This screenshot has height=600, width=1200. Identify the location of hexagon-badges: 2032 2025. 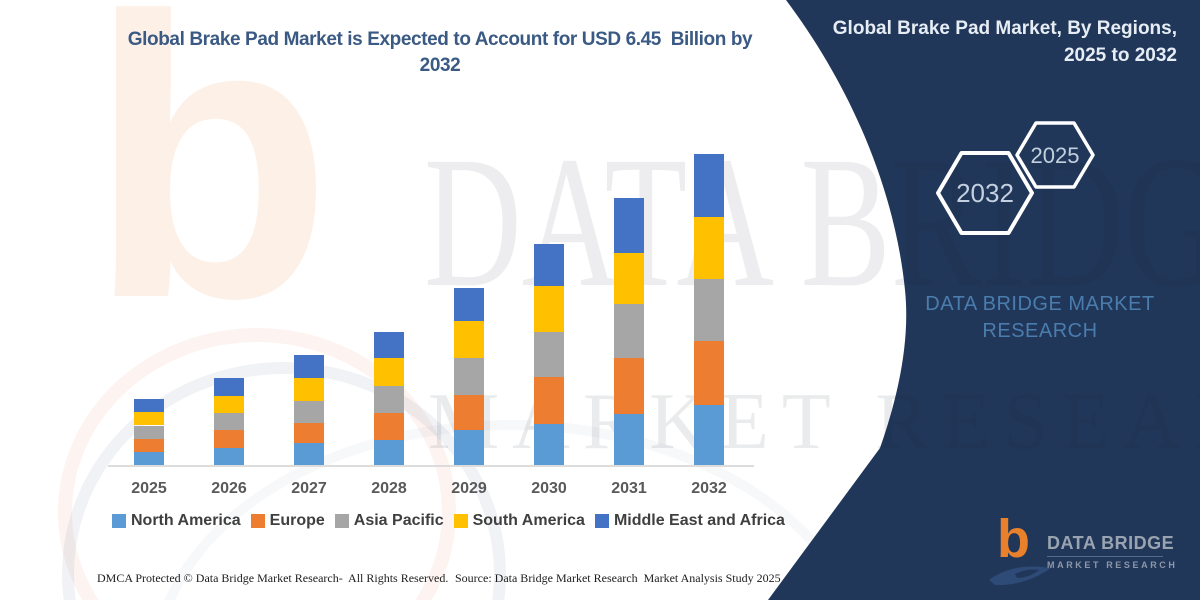
(1015, 178).